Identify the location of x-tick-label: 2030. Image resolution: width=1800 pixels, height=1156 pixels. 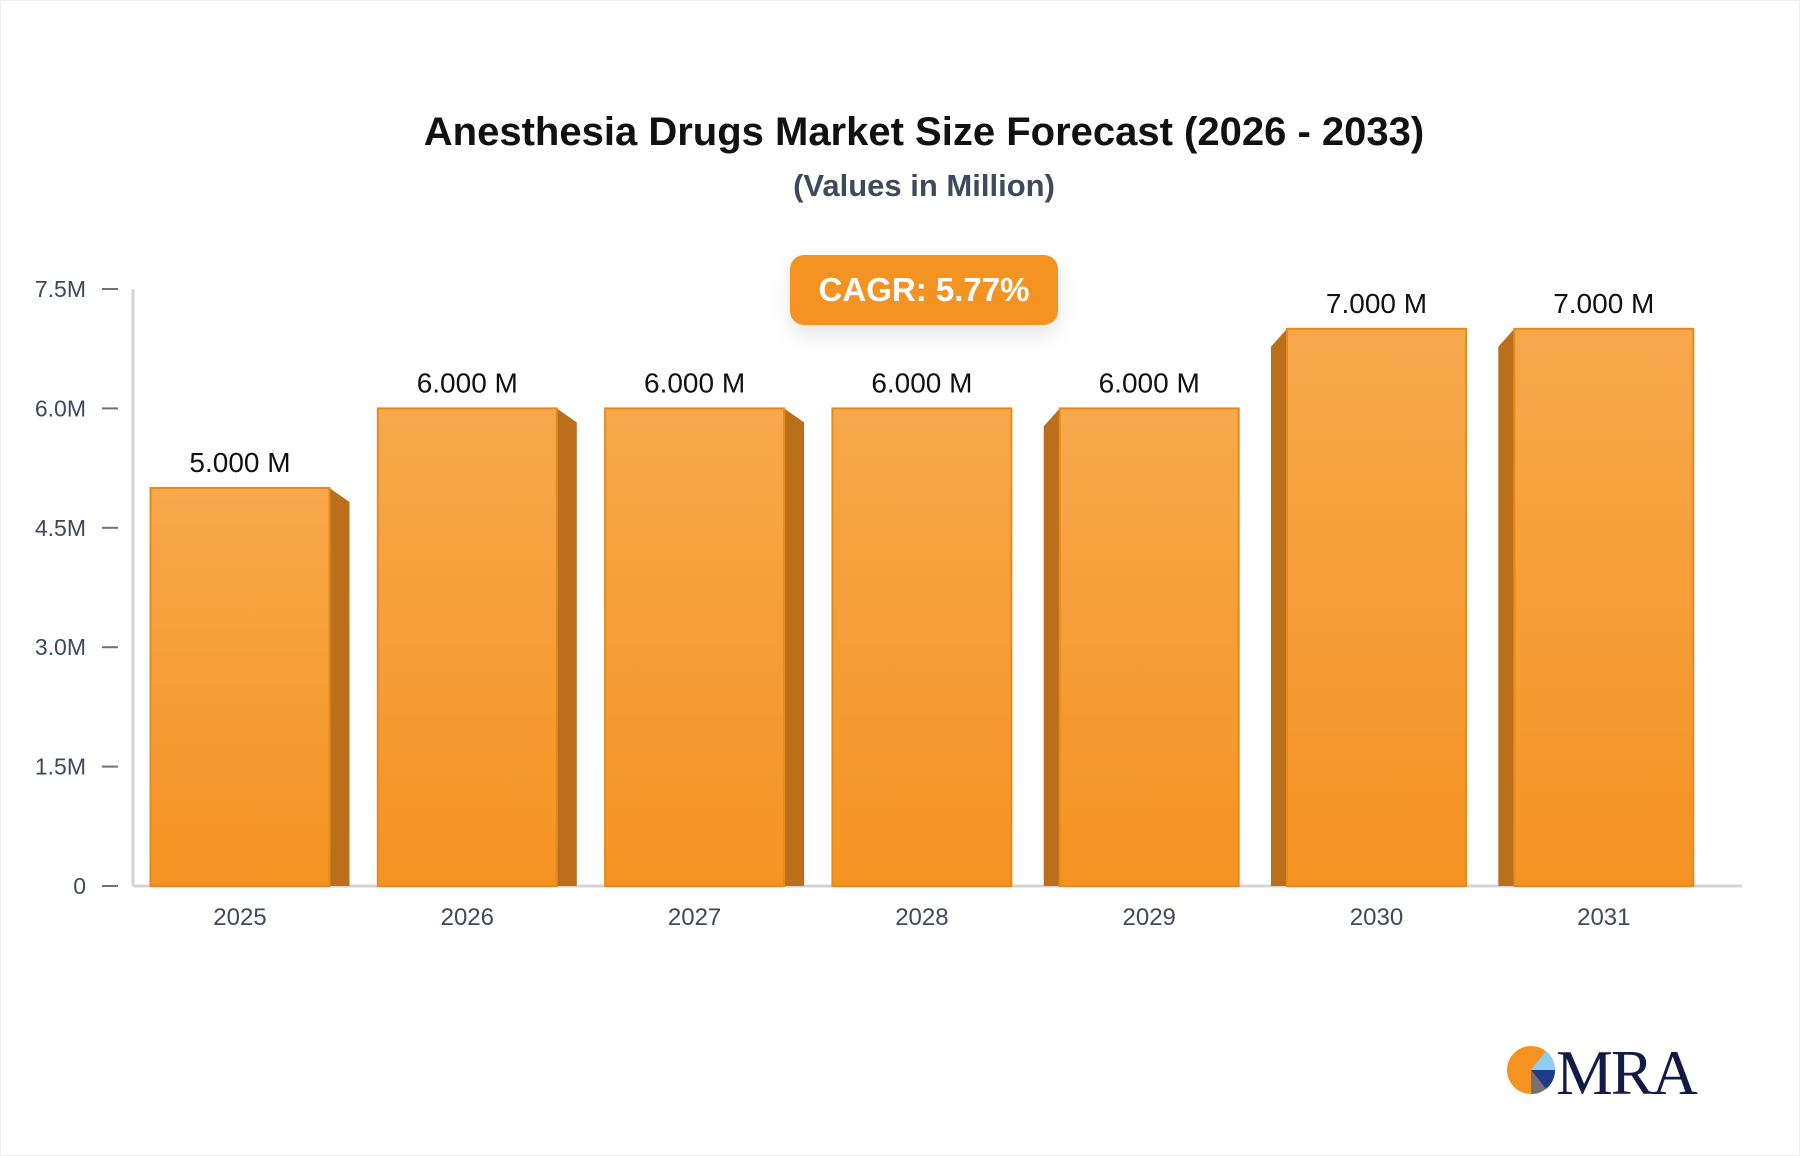
(1376, 917).